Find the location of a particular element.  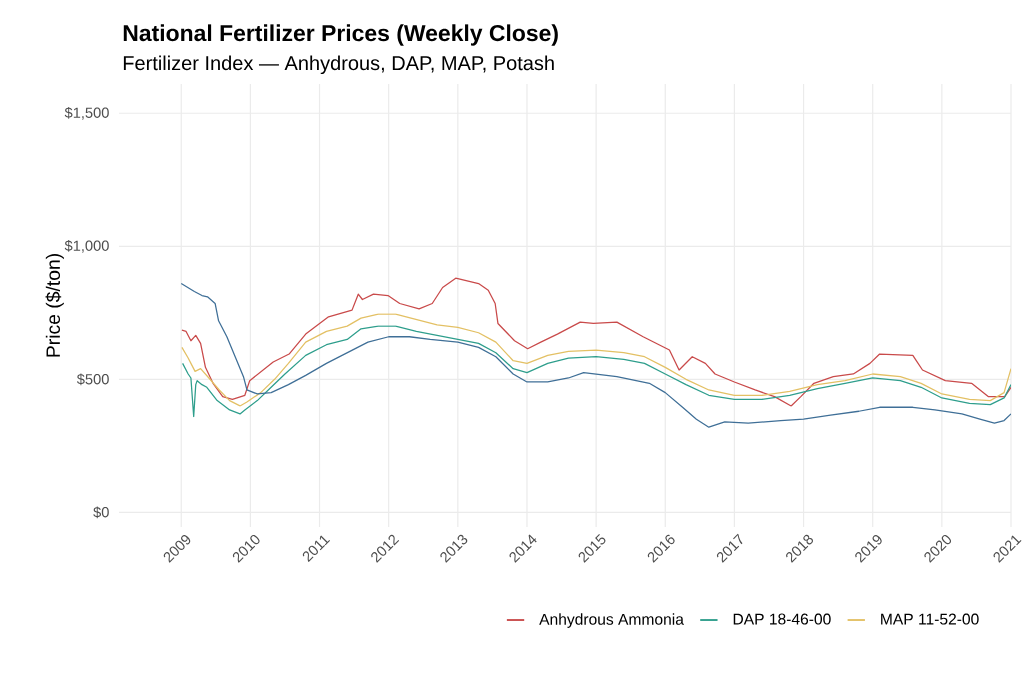

legend-label: Anhydrous Ammonia is located at coordinates (611, 620).